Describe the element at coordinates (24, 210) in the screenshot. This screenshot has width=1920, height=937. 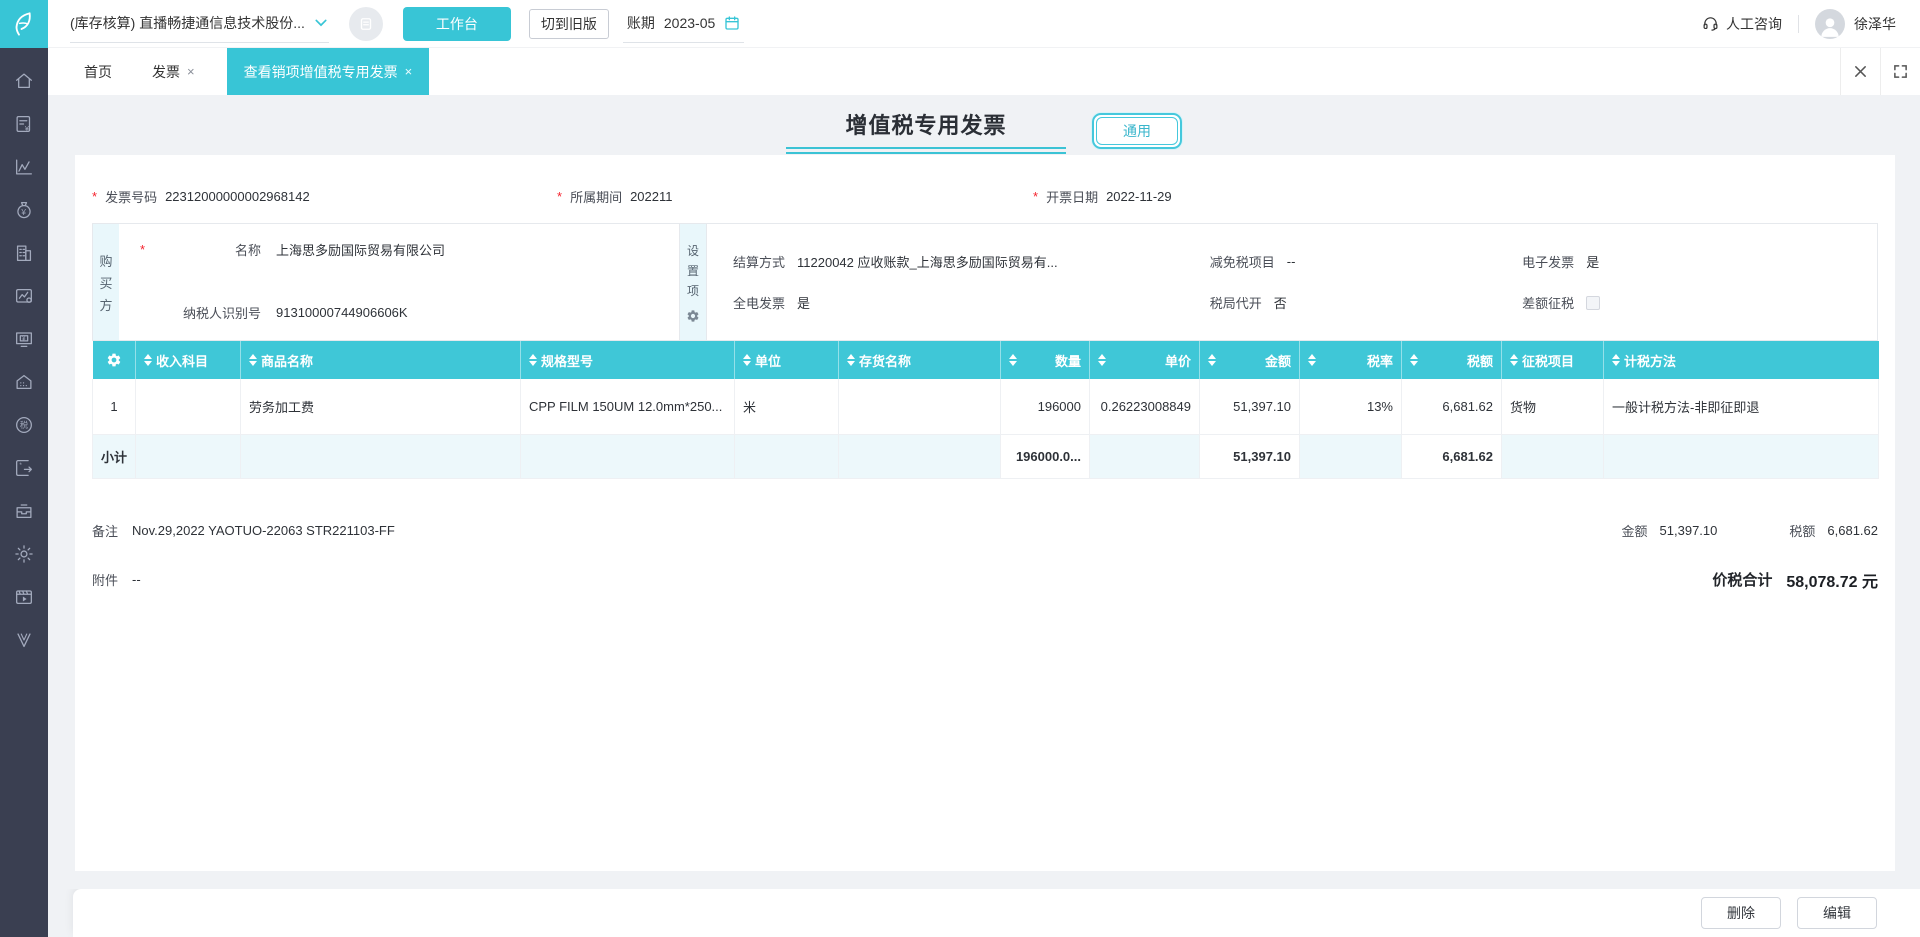
I see `sidebar-funds-icon: ¥` at that location.